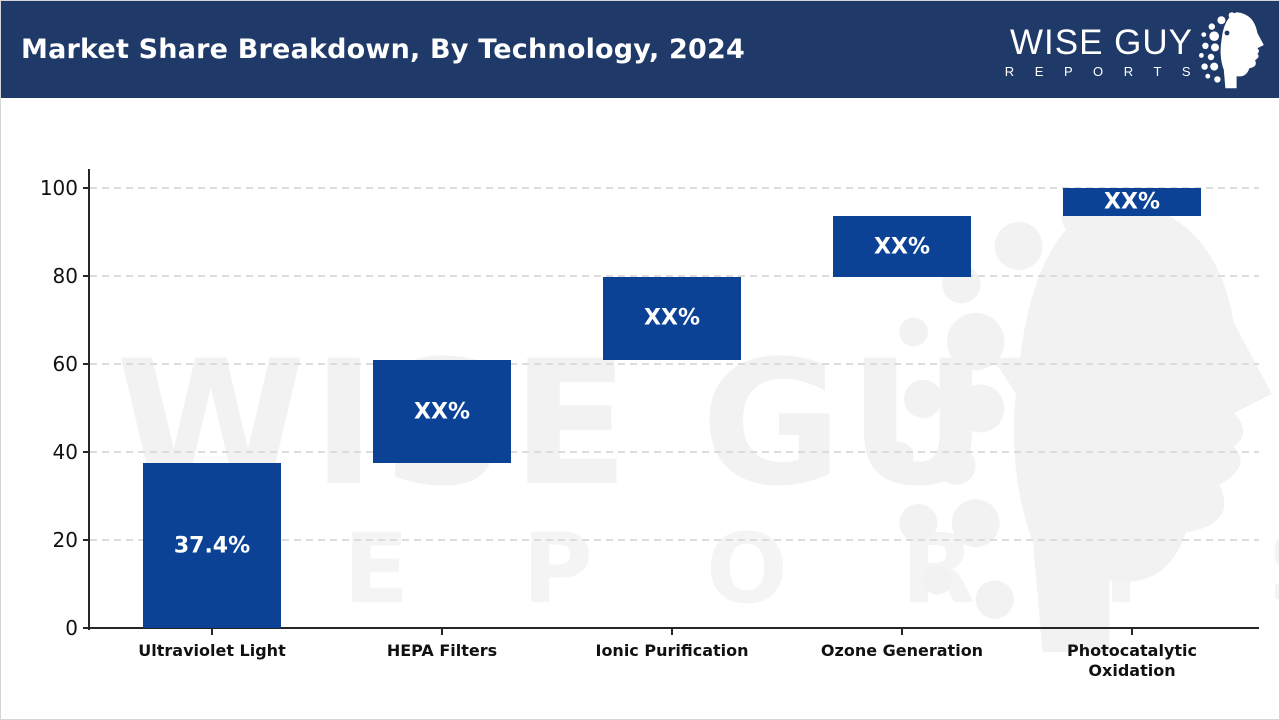  What do you see at coordinates (673, 628) in the screenshot?
I see `x-axis-line` at bounding box center [673, 628].